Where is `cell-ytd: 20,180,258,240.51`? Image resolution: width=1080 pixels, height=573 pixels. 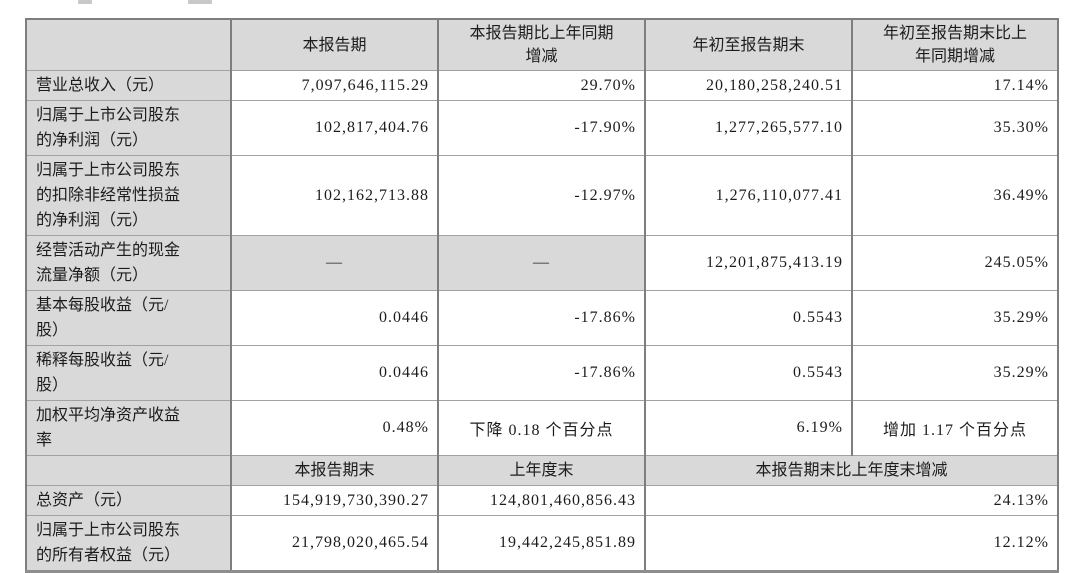 cell-ytd: 20,180,258,240.51 is located at coordinates (748, 85).